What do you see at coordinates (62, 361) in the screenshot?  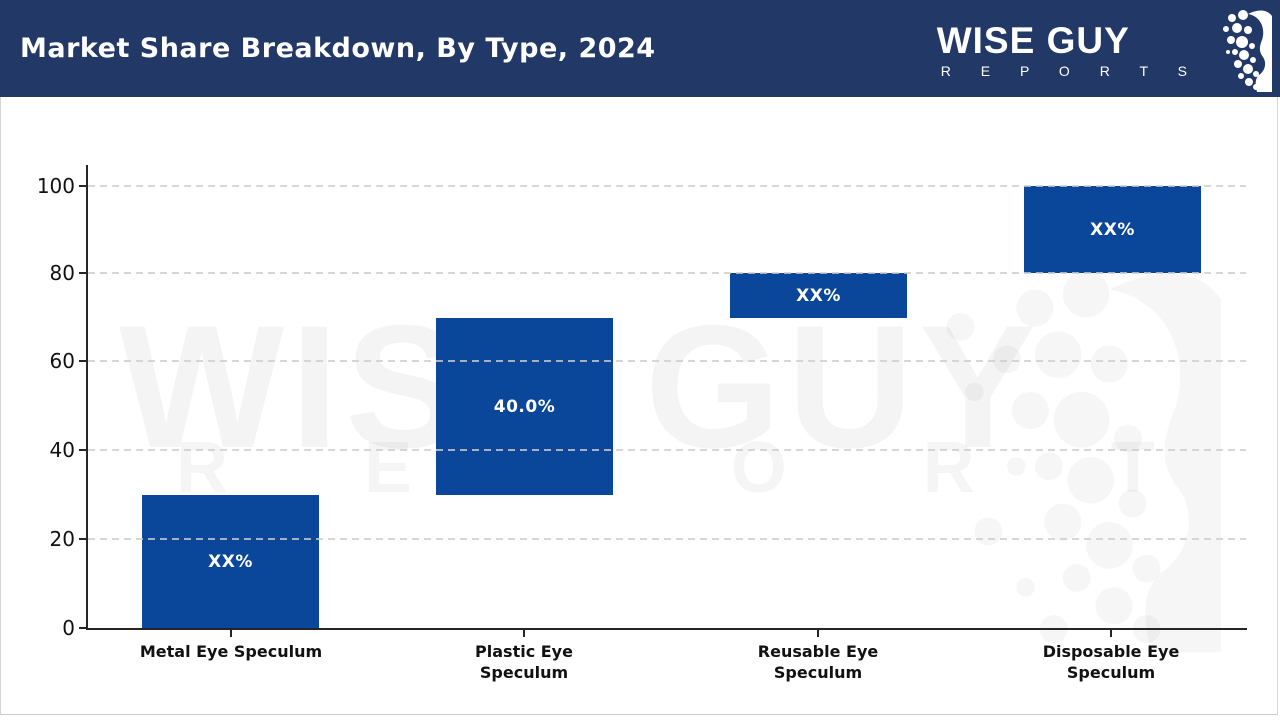 I see `y-tick-label: 60` at bounding box center [62, 361].